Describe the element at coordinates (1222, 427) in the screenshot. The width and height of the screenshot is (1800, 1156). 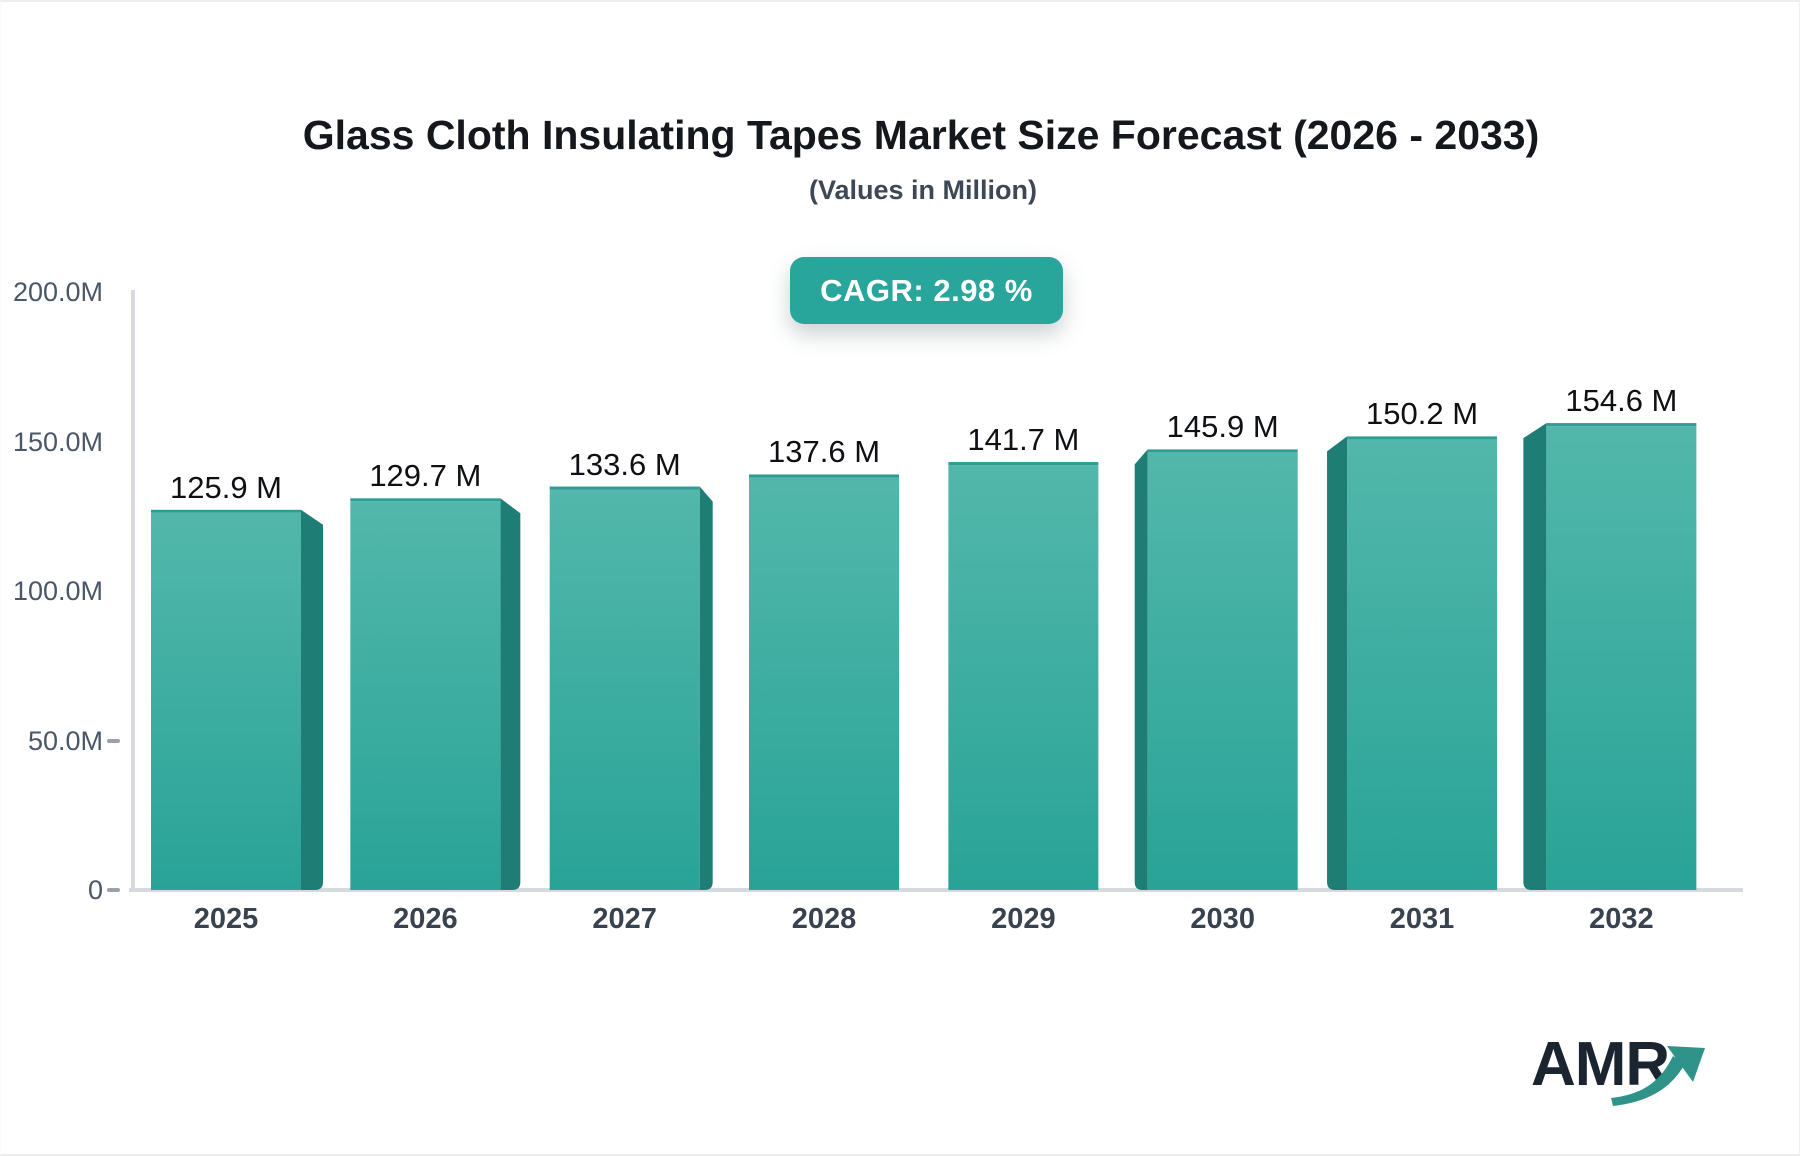
I see `bar-value-label: 145.9 M` at that location.